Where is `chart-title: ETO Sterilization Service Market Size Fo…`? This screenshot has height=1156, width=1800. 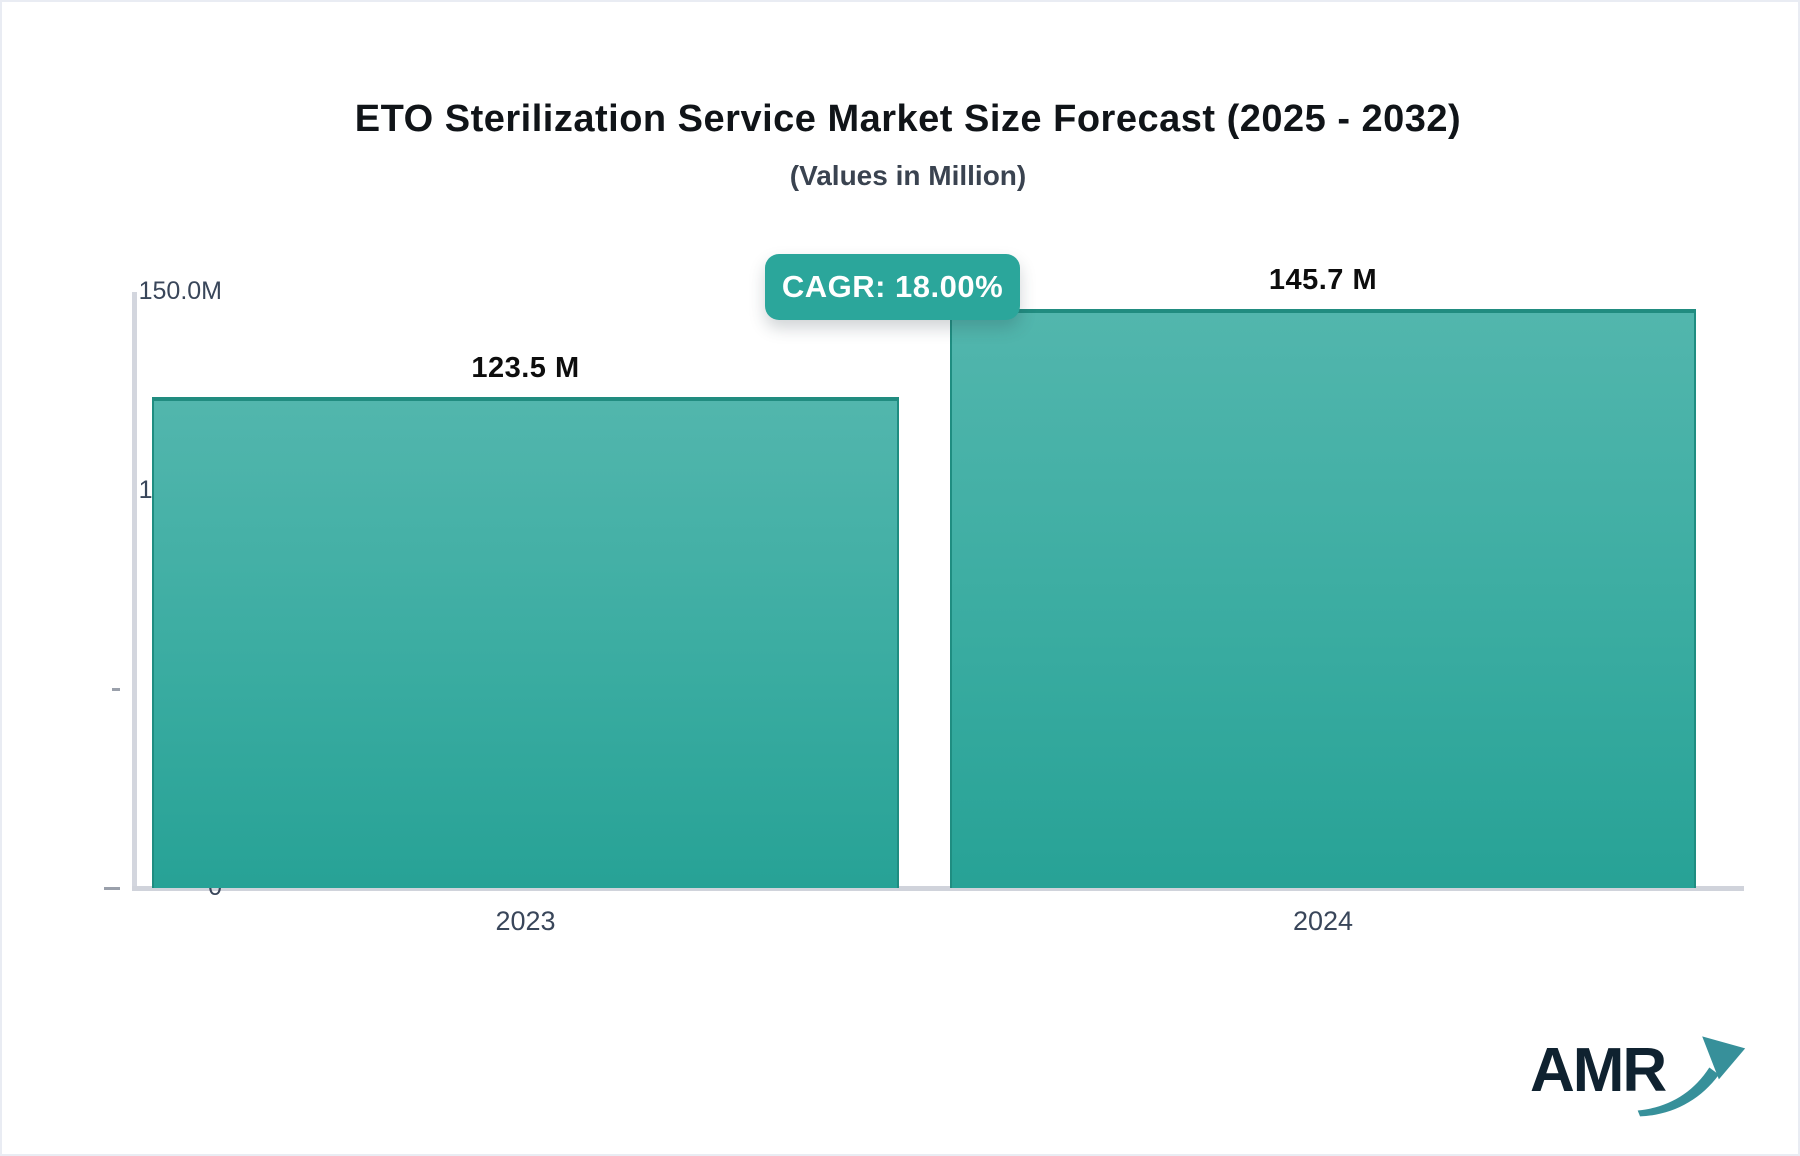 chart-title: ETO Sterilization Service Market Size Fo… is located at coordinates (908, 119).